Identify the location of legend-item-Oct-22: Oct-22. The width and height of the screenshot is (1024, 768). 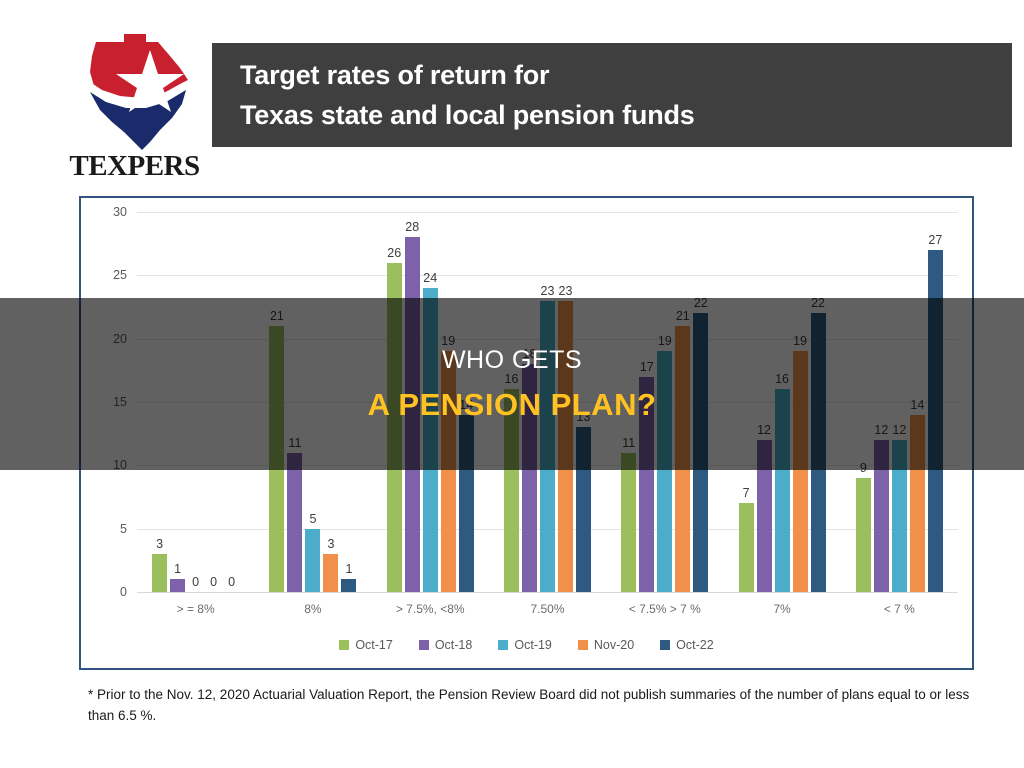
(687, 645).